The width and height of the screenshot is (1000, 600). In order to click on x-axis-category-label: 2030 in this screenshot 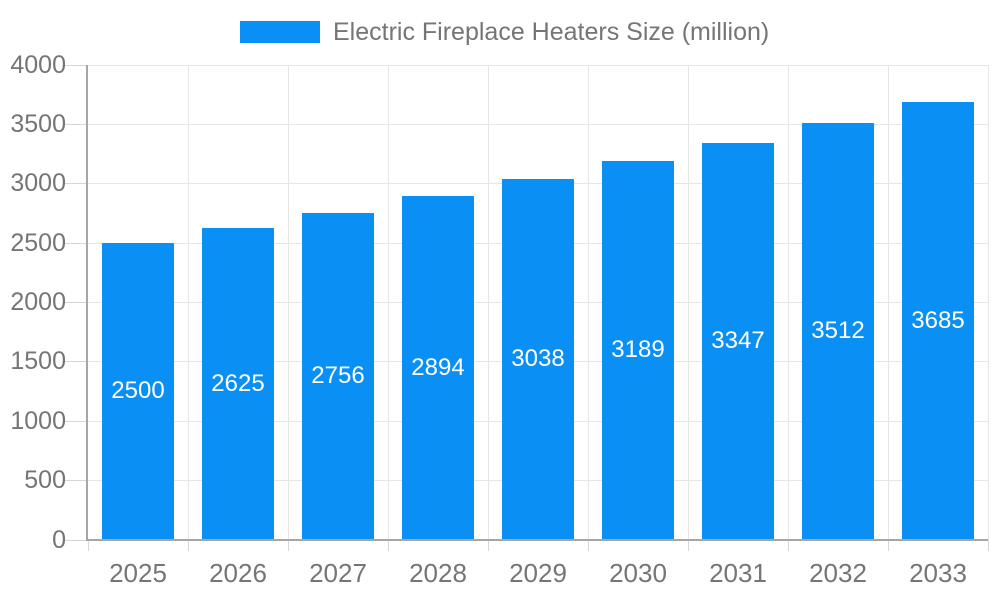, I will do `click(638, 573)`.